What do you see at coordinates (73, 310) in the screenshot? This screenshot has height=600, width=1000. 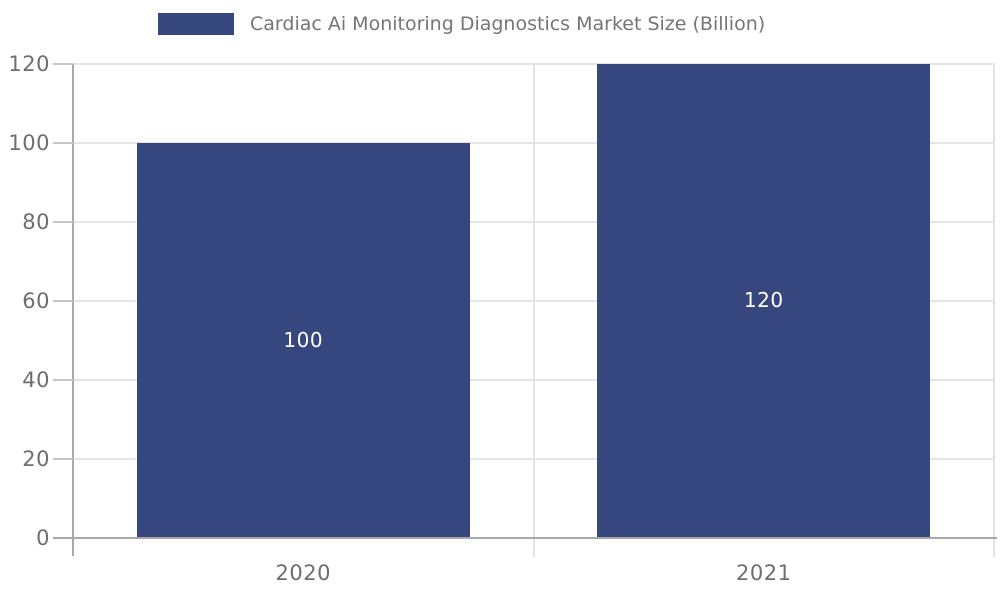 I see `y-axis-line` at bounding box center [73, 310].